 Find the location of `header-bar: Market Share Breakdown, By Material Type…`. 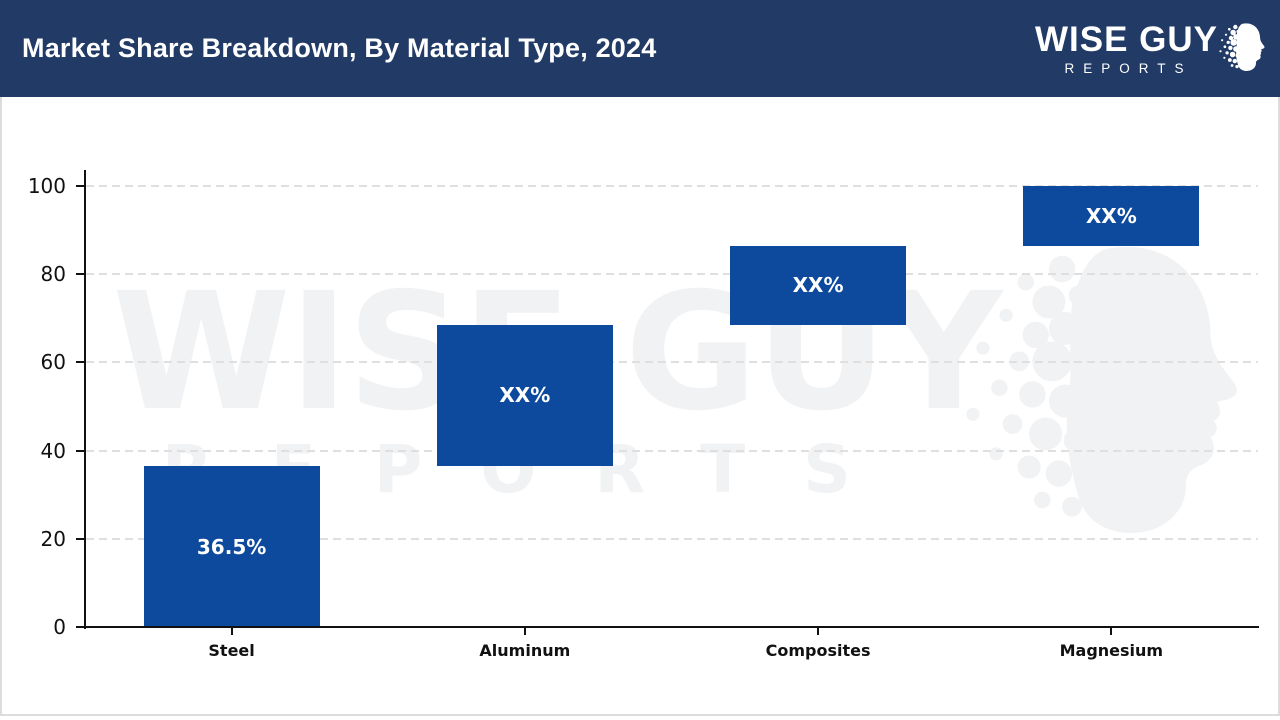

header-bar: Market Share Breakdown, By Material Type… is located at coordinates (640, 48).